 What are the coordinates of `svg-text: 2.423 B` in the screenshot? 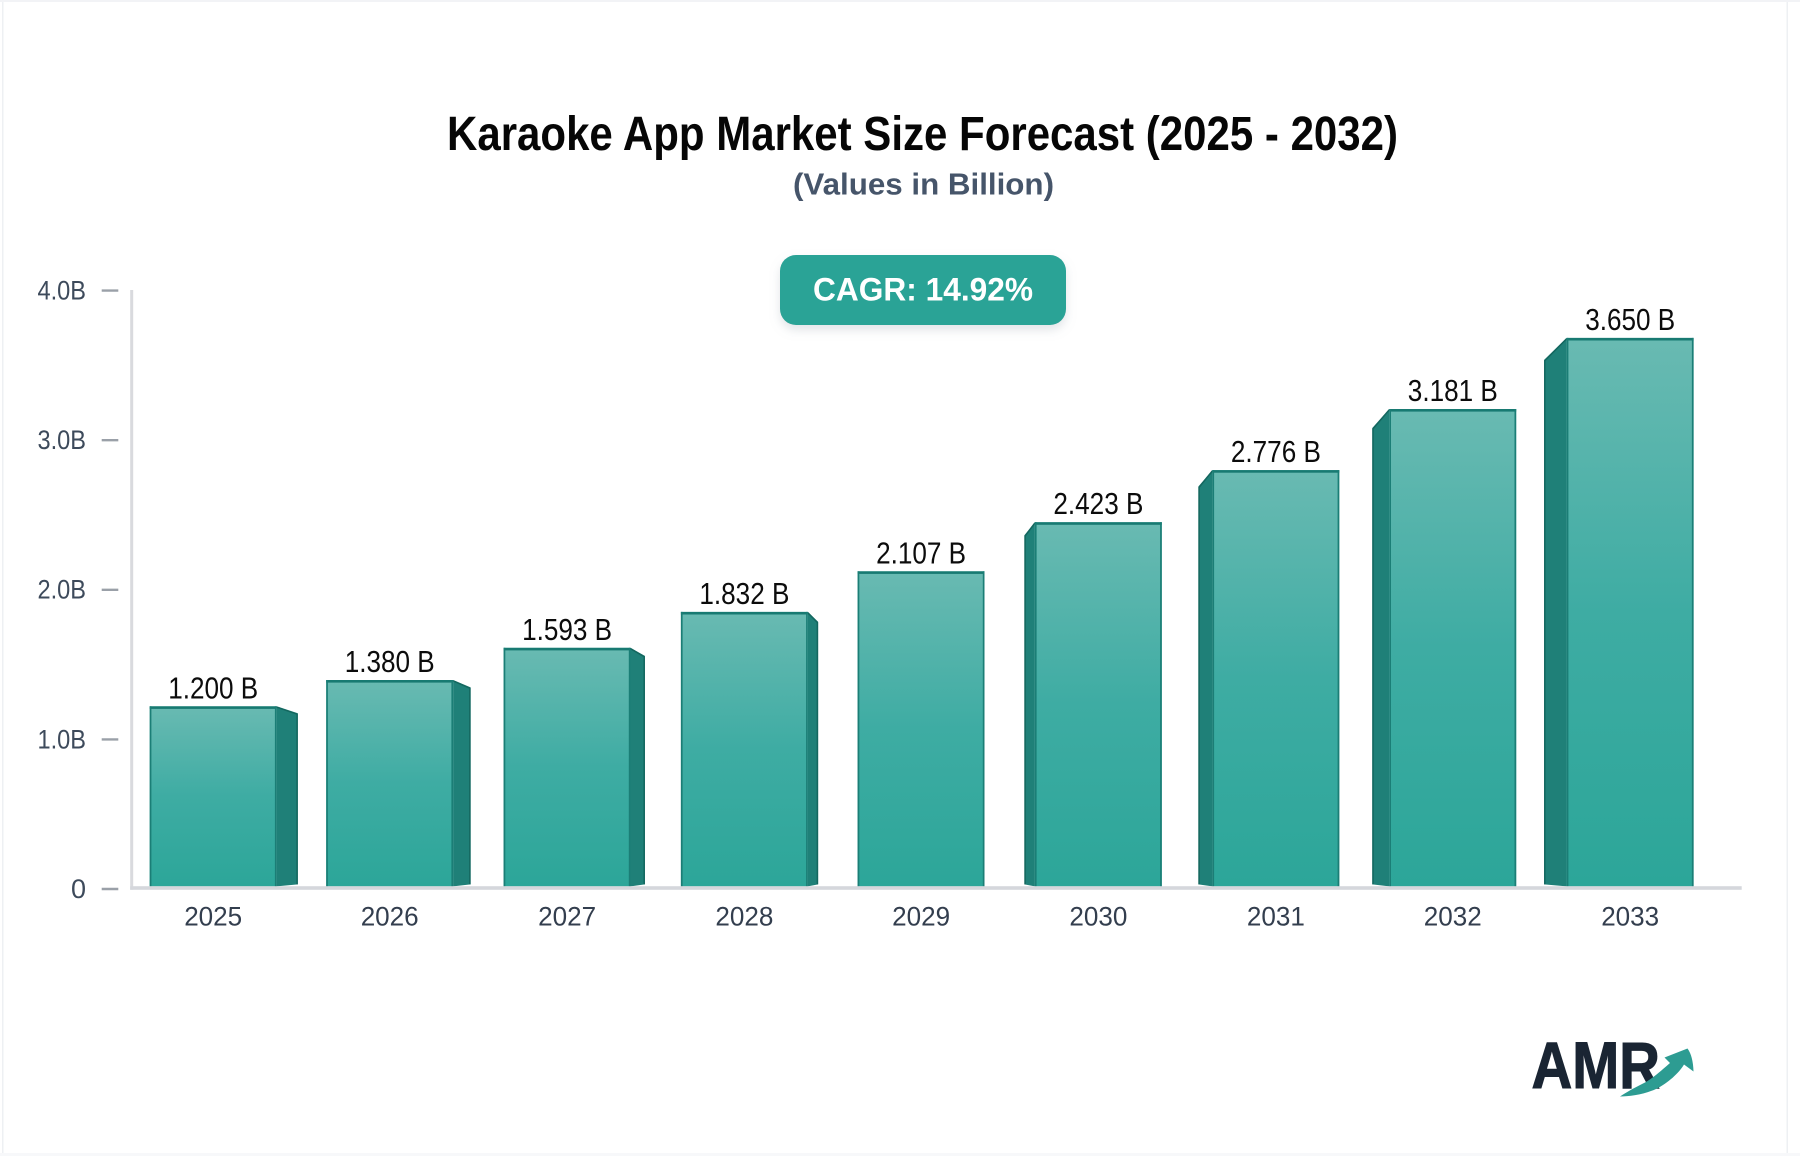 It's located at (1098, 503).